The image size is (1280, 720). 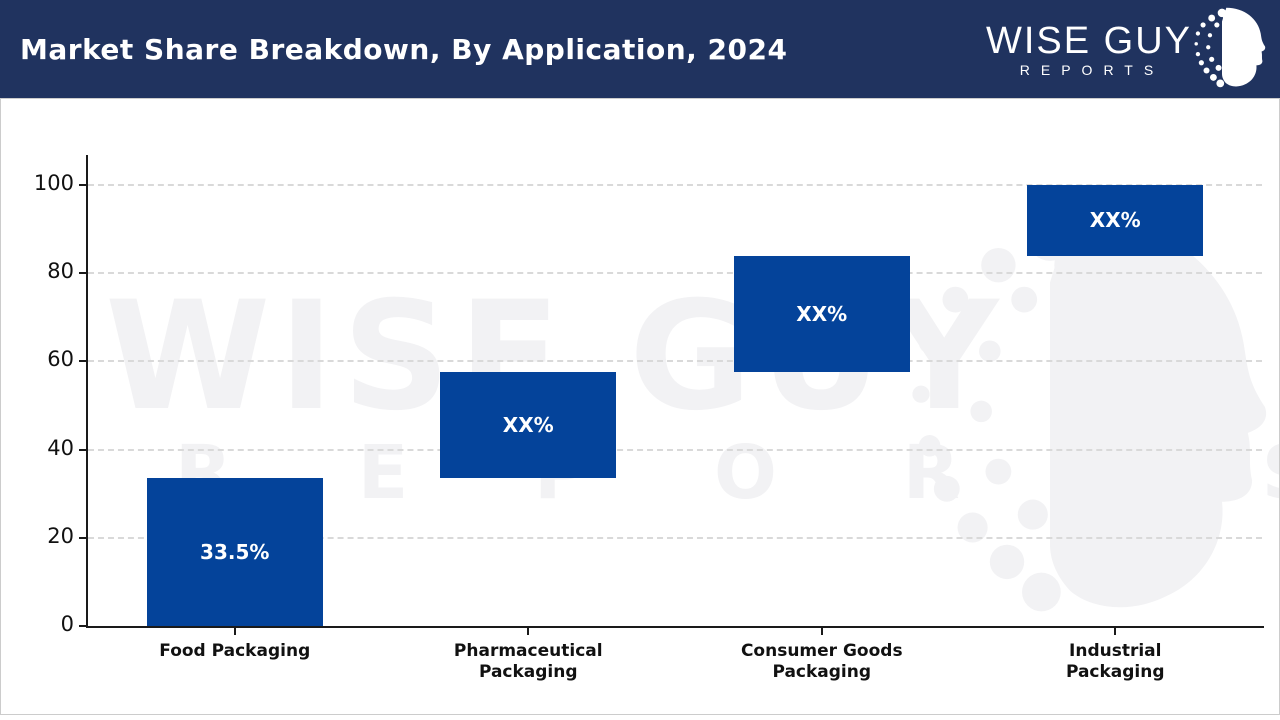 I want to click on x-axis-line, so click(x=675, y=627).